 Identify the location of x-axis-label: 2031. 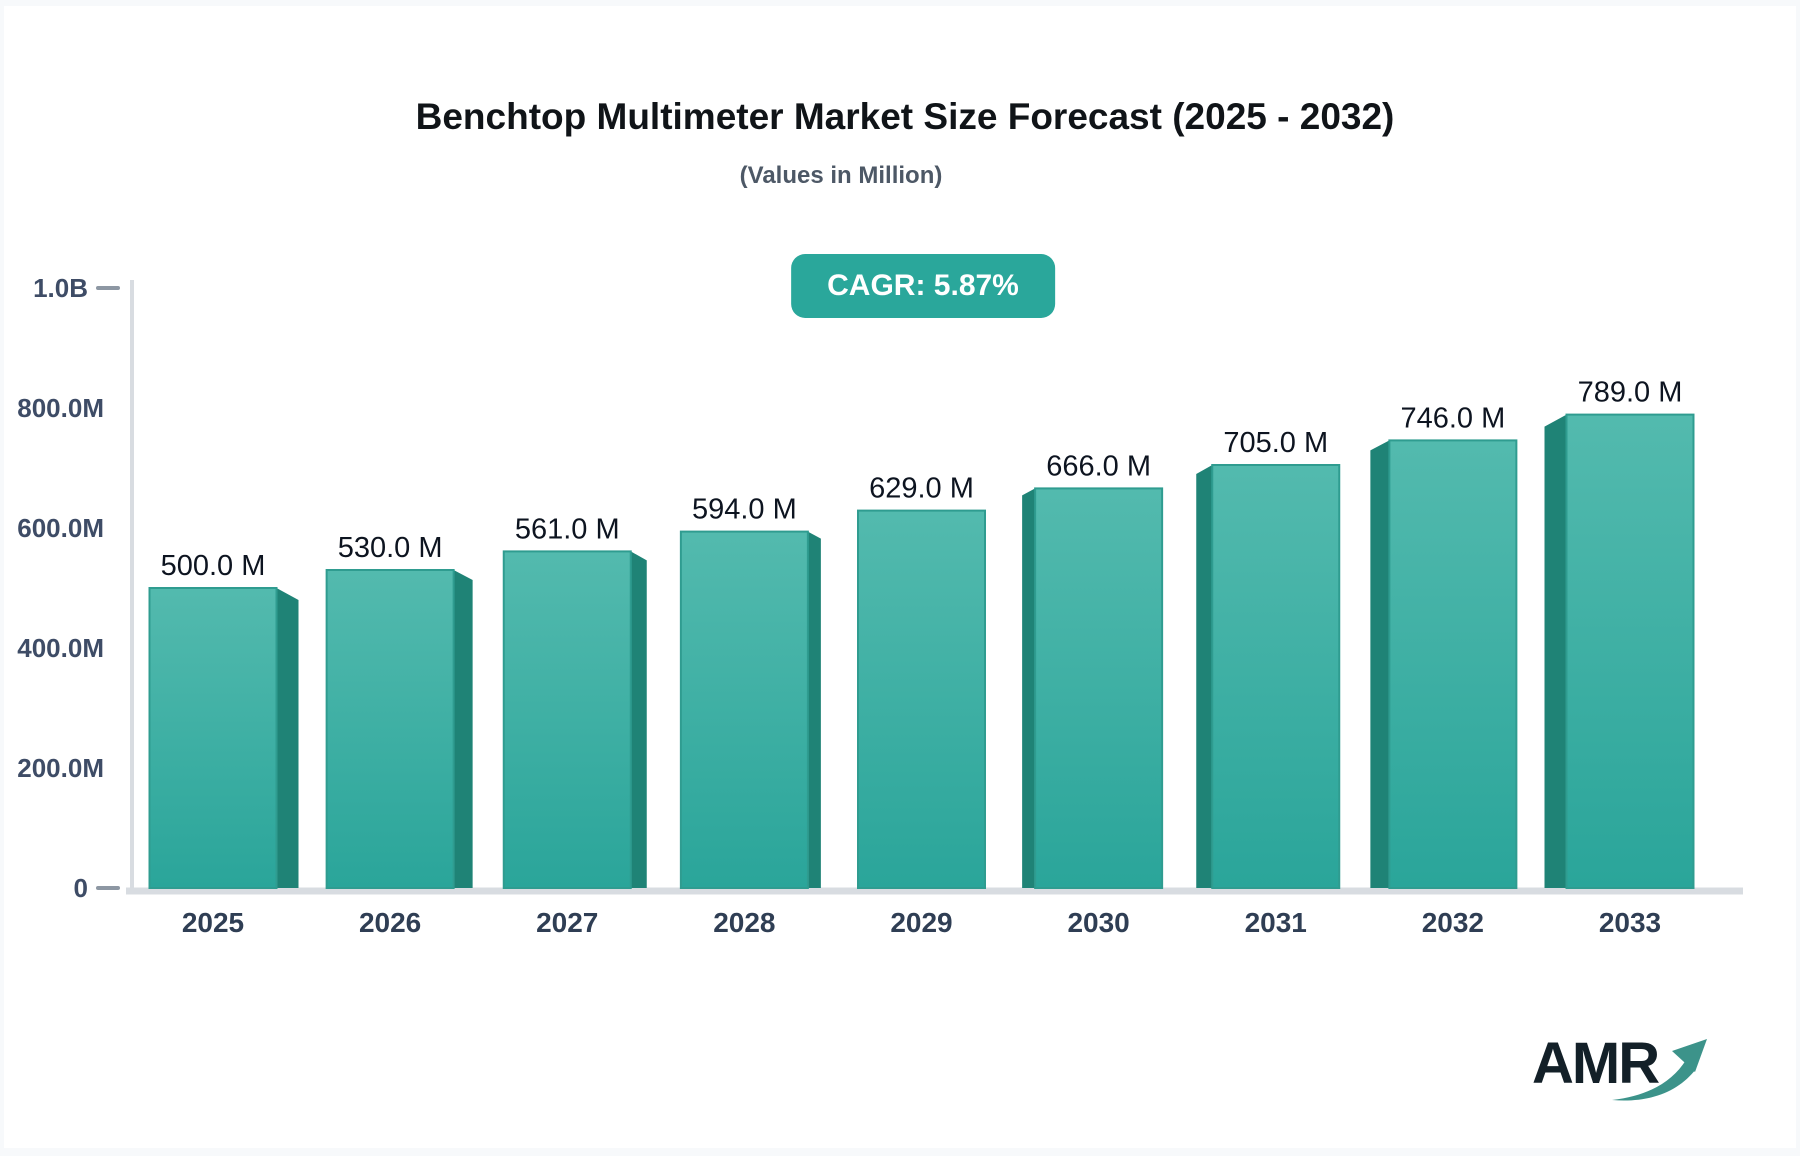
(1276, 922).